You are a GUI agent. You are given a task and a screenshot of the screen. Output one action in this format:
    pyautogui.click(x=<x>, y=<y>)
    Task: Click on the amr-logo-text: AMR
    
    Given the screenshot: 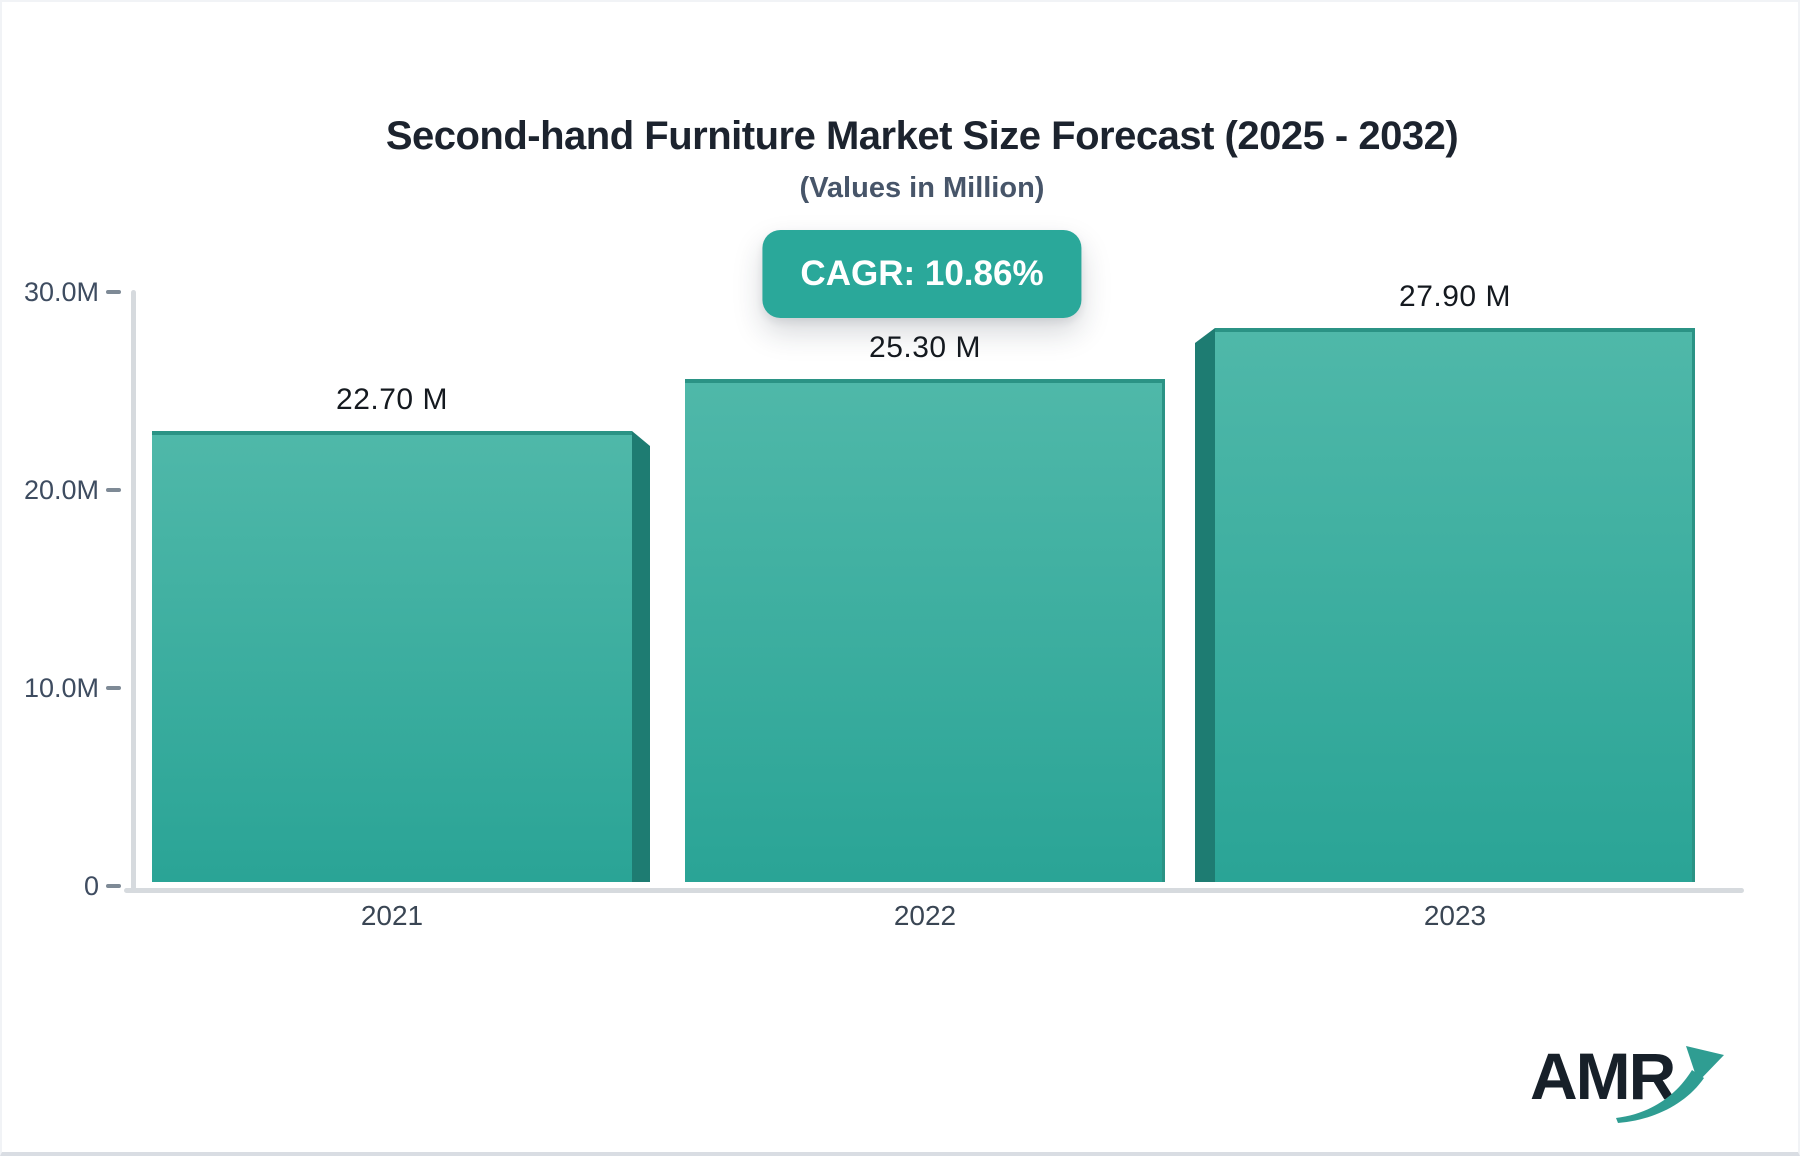 What is the action you would take?
    pyautogui.click(x=1603, y=1076)
    